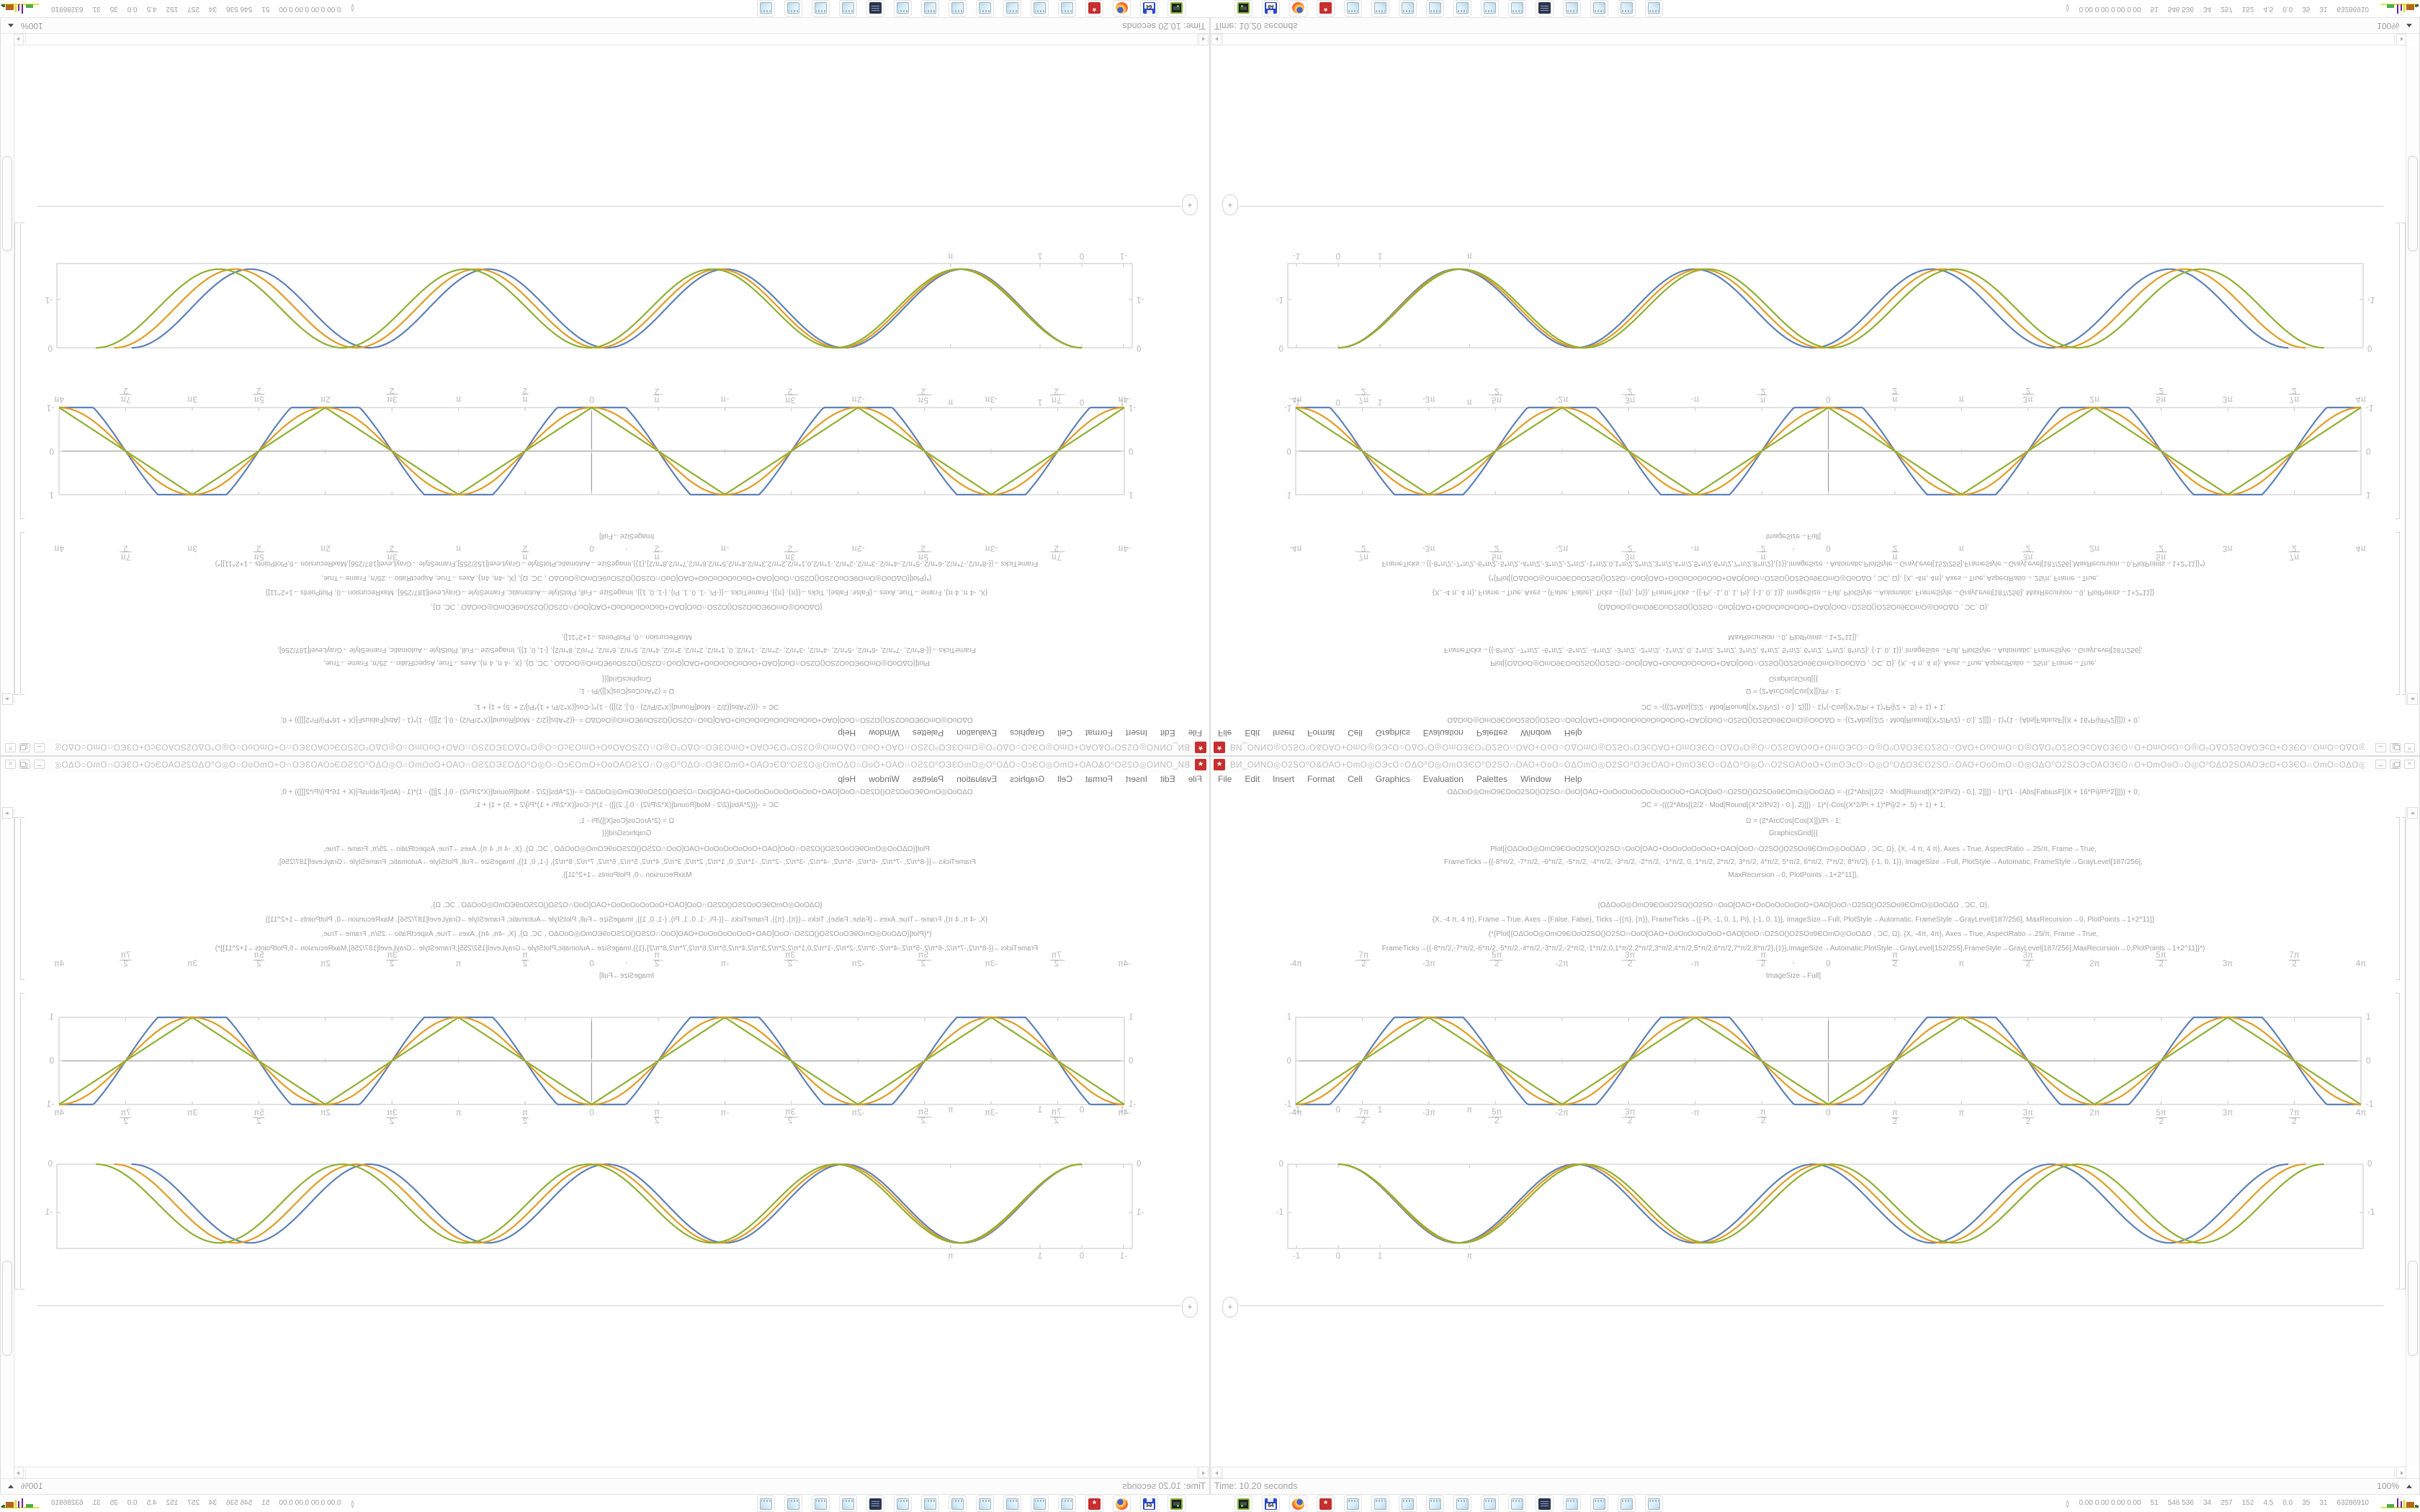  I want to click on menu-window: Window, so click(885, 733).